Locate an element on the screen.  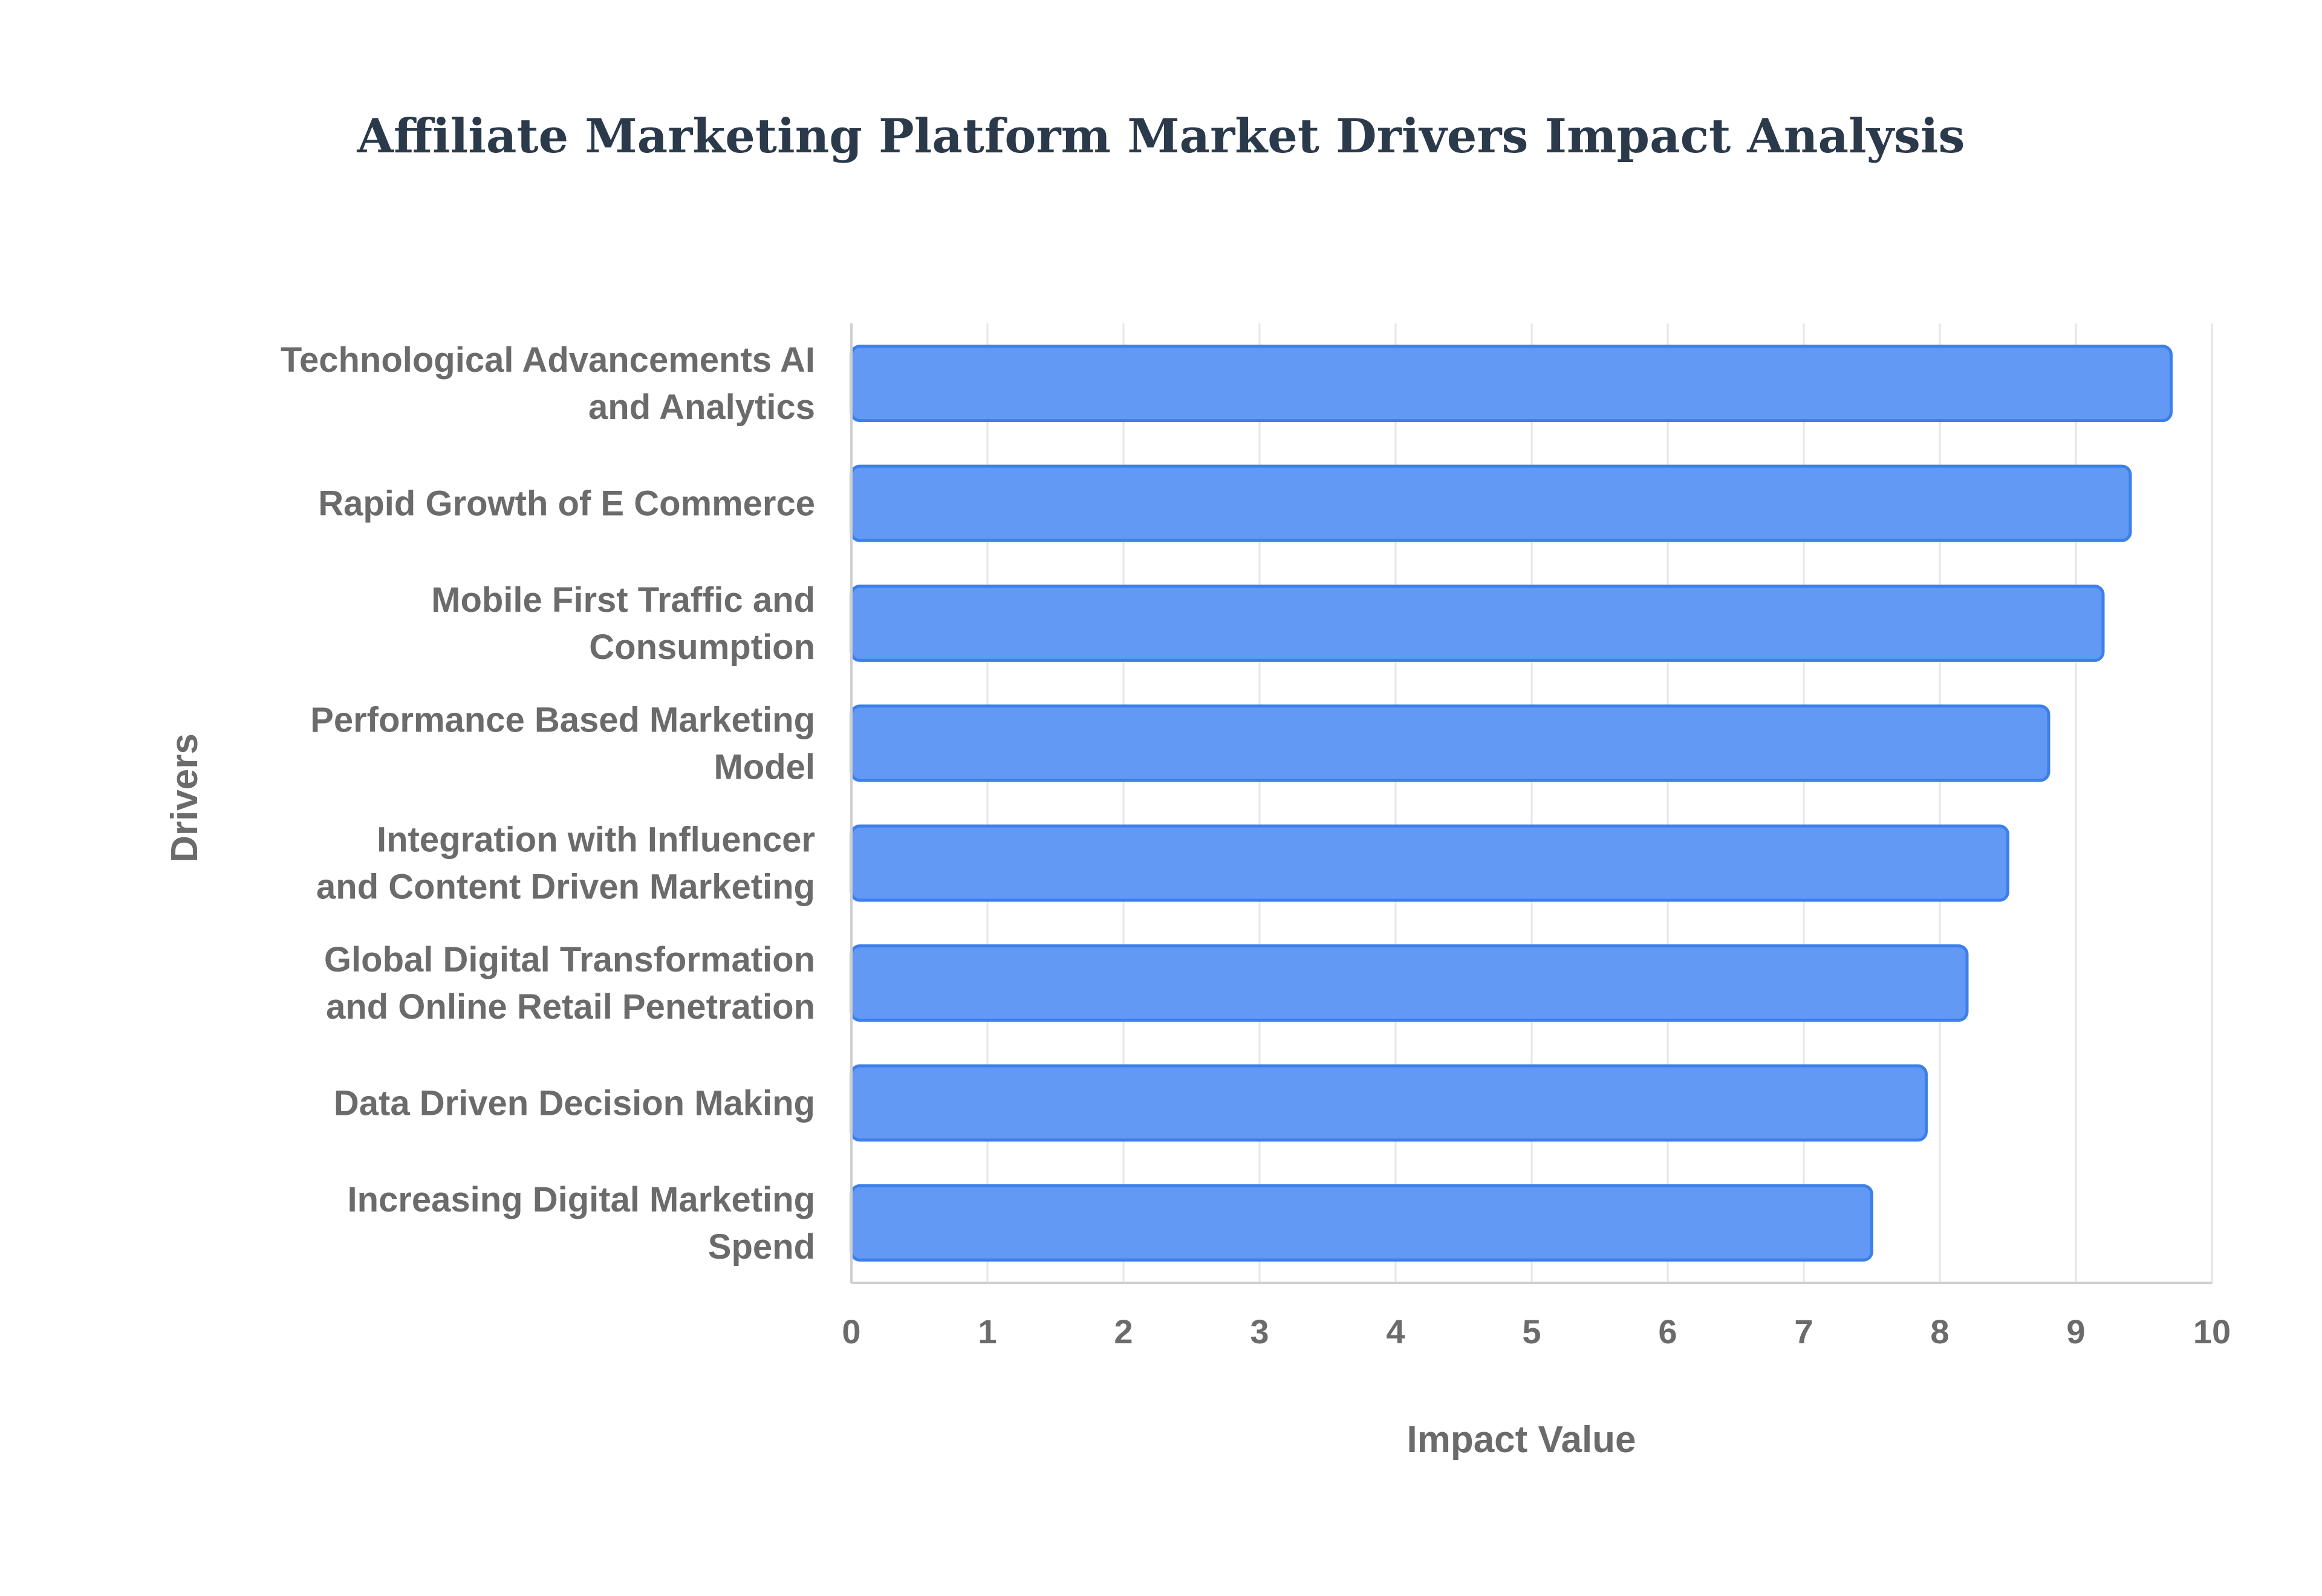
x-tick-label-6: 6 is located at coordinates (1667, 1331).